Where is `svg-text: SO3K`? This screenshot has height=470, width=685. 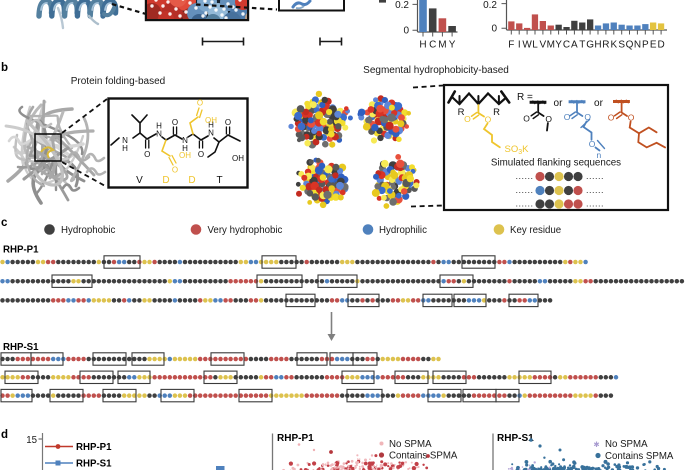 svg-text: SO3K is located at coordinates (517, 150).